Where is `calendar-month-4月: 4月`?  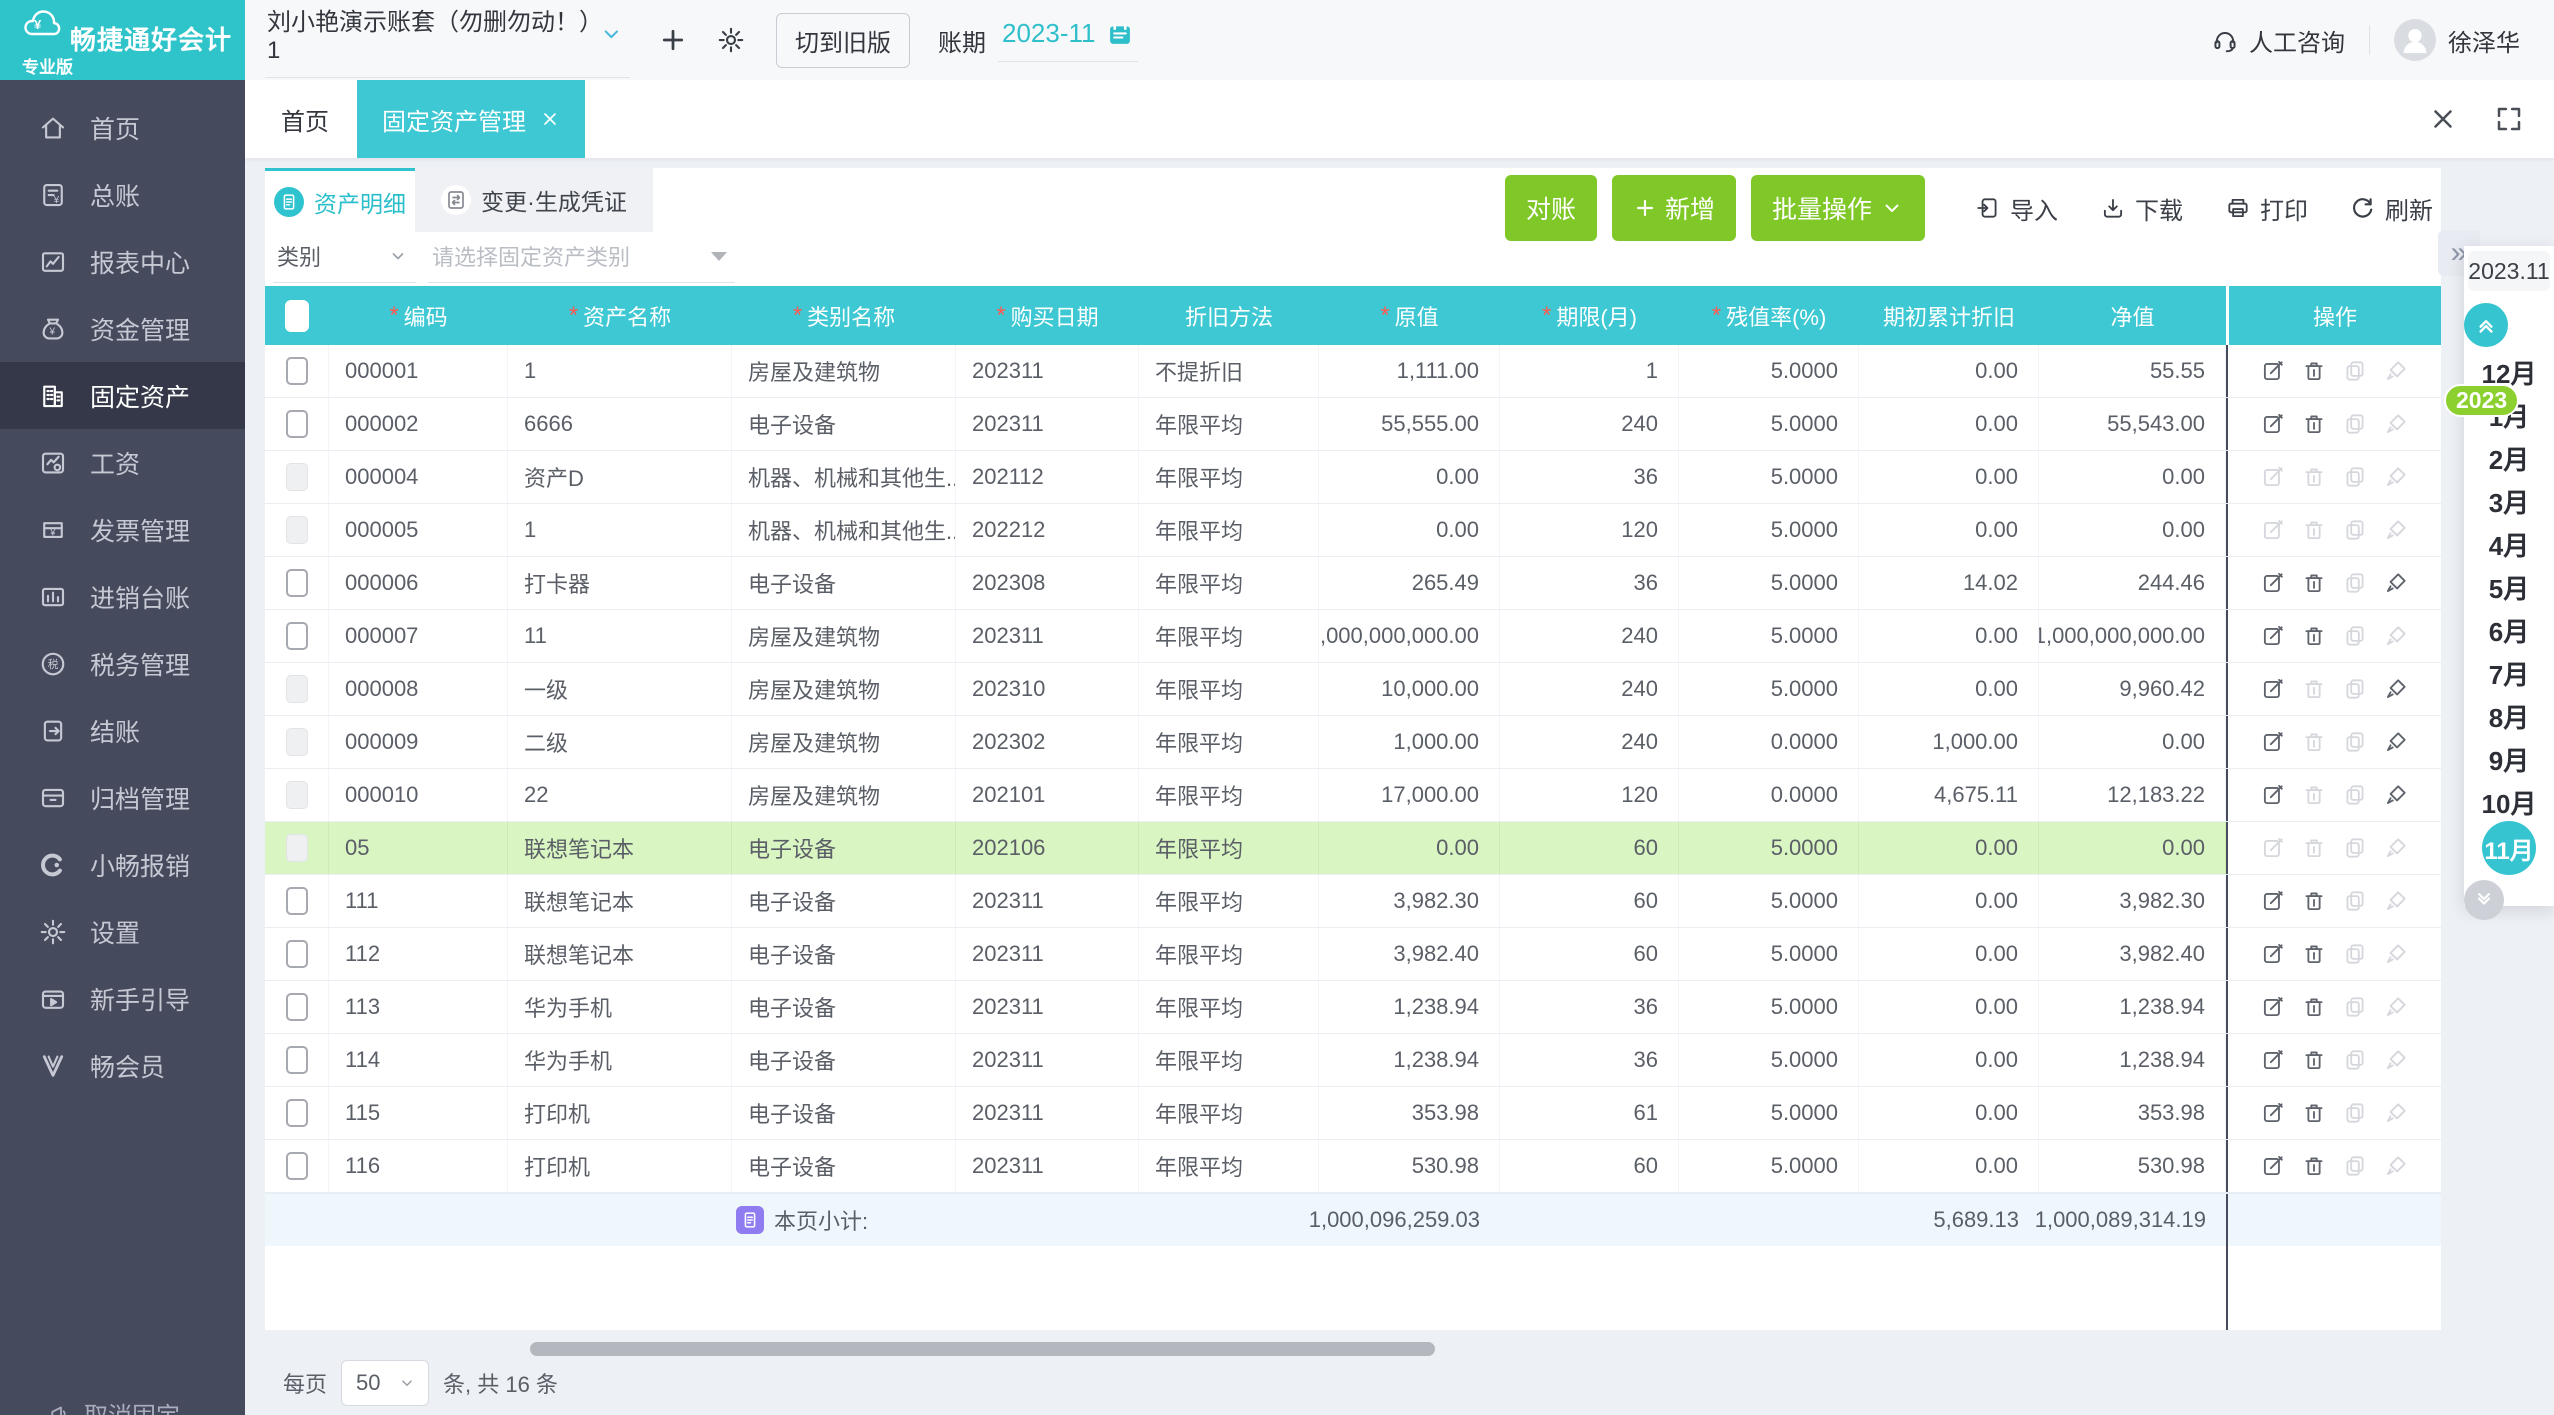
calendar-month-4月: 4月 is located at coordinates (2509, 546).